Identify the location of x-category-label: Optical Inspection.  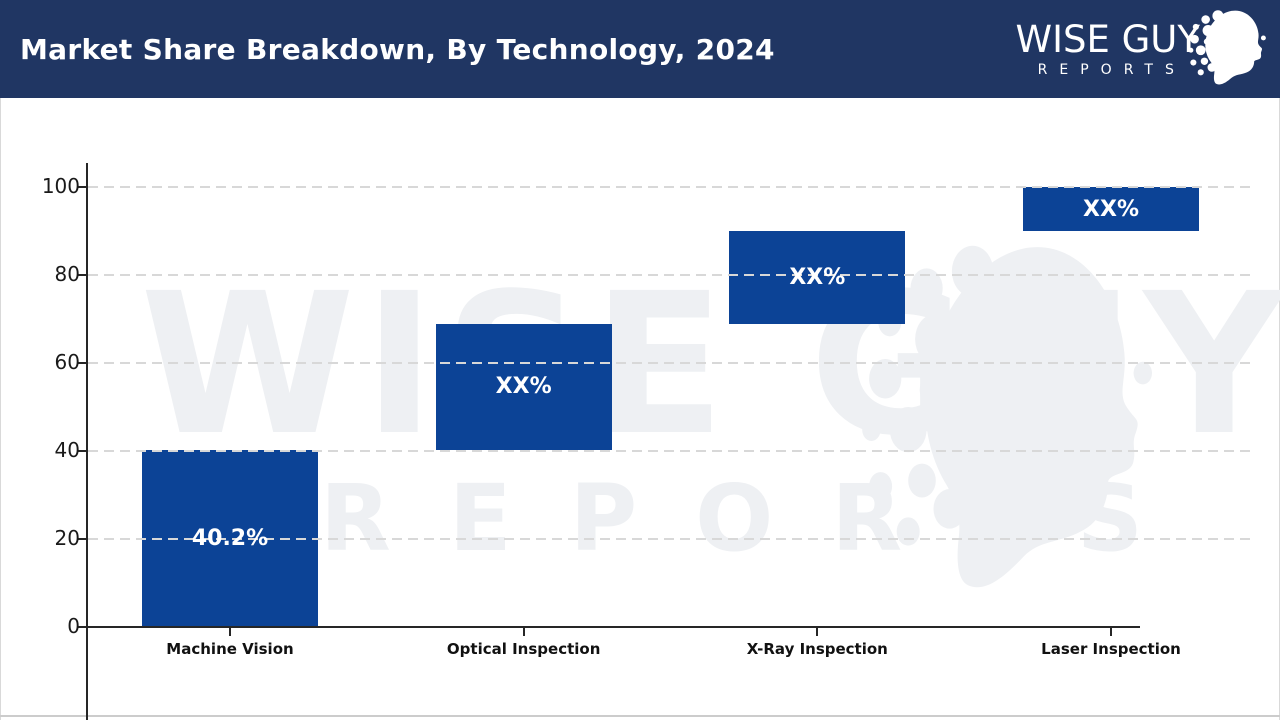
(523, 649).